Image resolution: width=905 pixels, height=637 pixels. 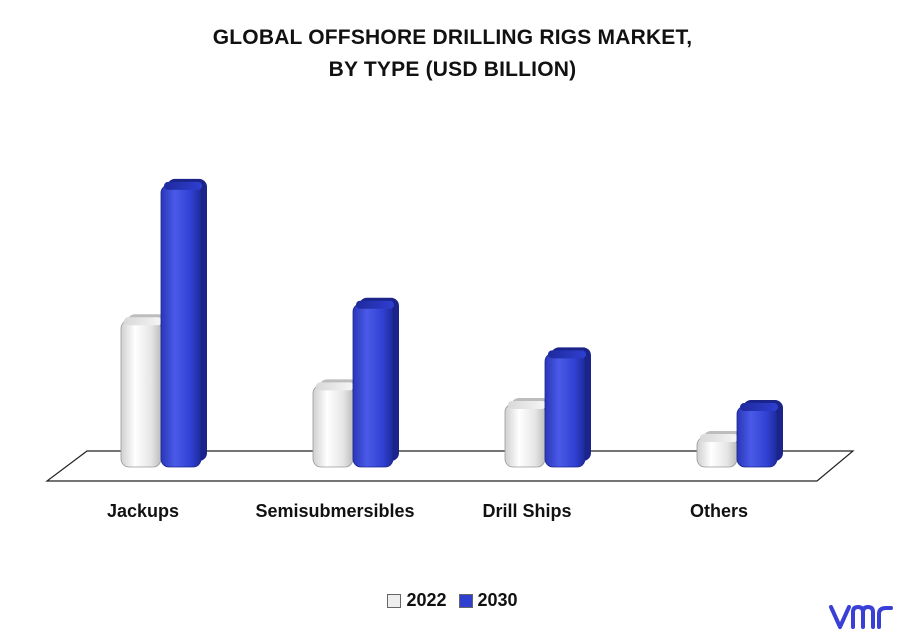 What do you see at coordinates (861, 617) in the screenshot?
I see `vmr-logo` at bounding box center [861, 617].